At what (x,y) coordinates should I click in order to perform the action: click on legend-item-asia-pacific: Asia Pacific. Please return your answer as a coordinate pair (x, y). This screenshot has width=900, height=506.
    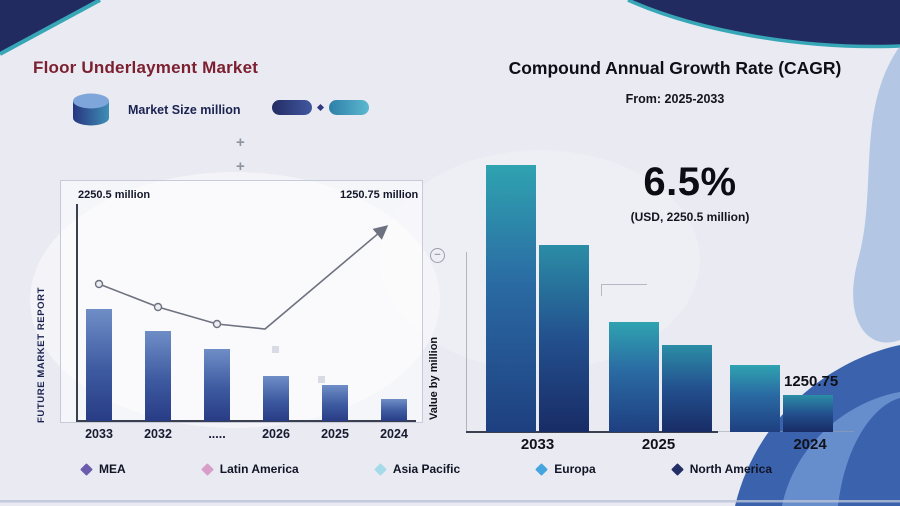
    Looking at the image, I should click on (417, 469).